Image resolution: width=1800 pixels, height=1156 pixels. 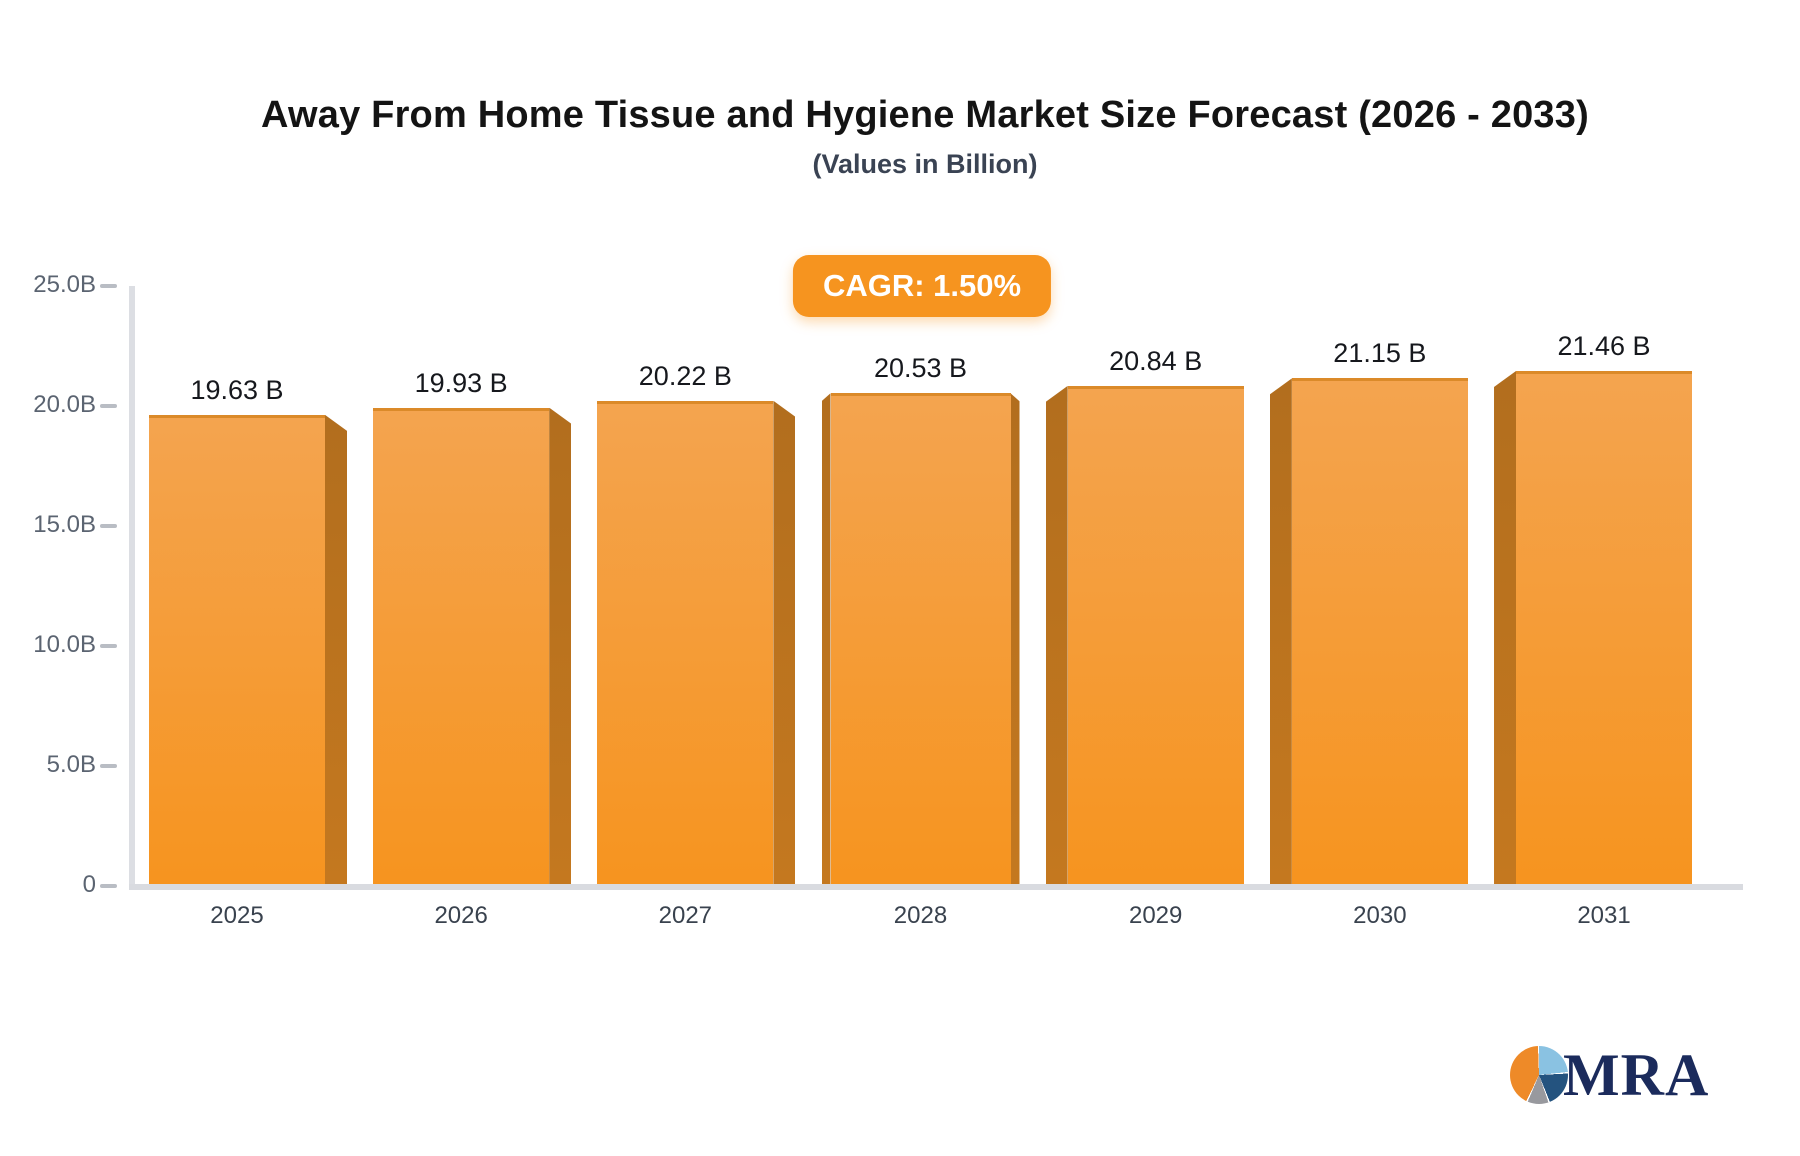 What do you see at coordinates (64, 404) in the screenshot?
I see `y-tick-label: 20.0B` at bounding box center [64, 404].